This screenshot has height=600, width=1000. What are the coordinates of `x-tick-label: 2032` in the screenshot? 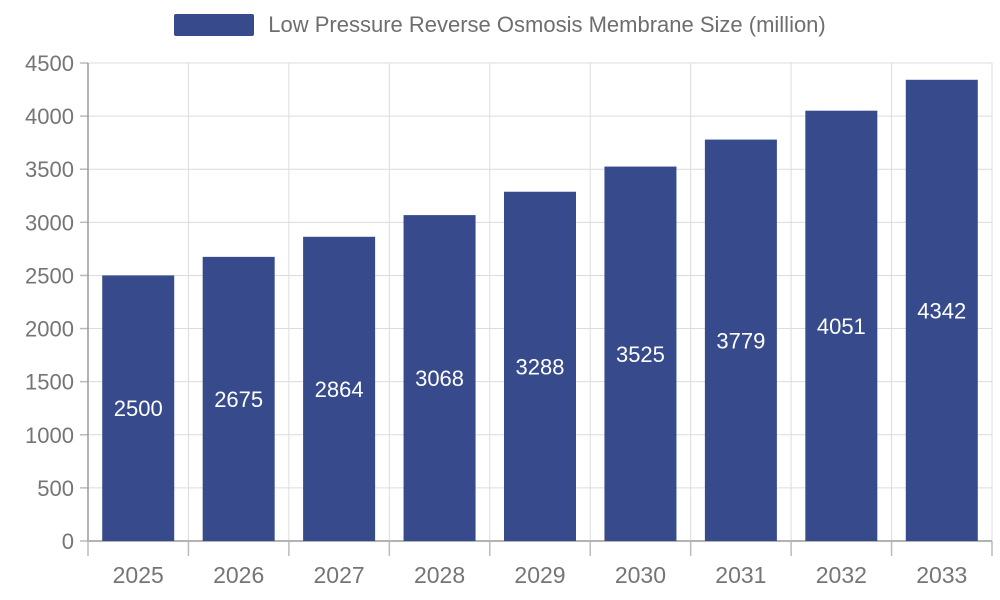 It's located at (841, 575).